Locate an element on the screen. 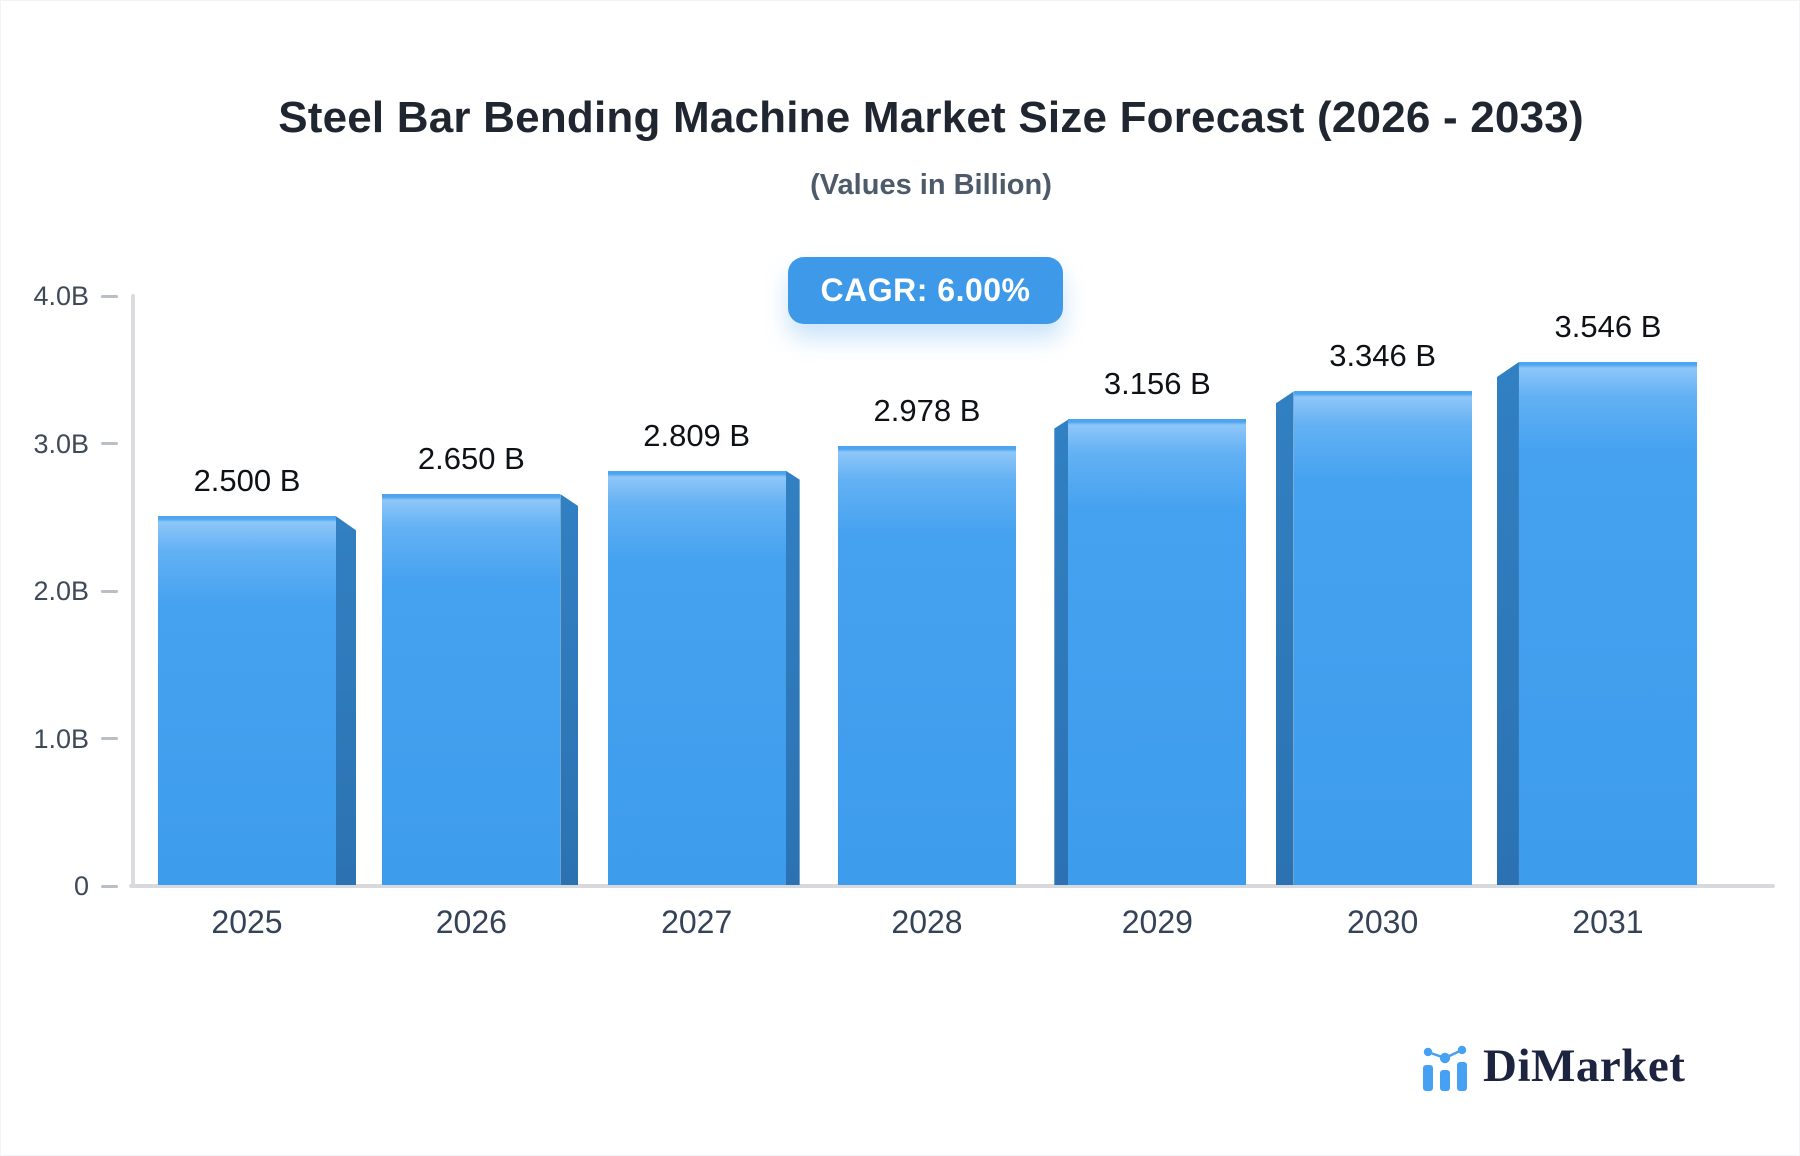 Image resolution: width=1800 pixels, height=1156 pixels. x-axis-label: 2030 is located at coordinates (1383, 922).